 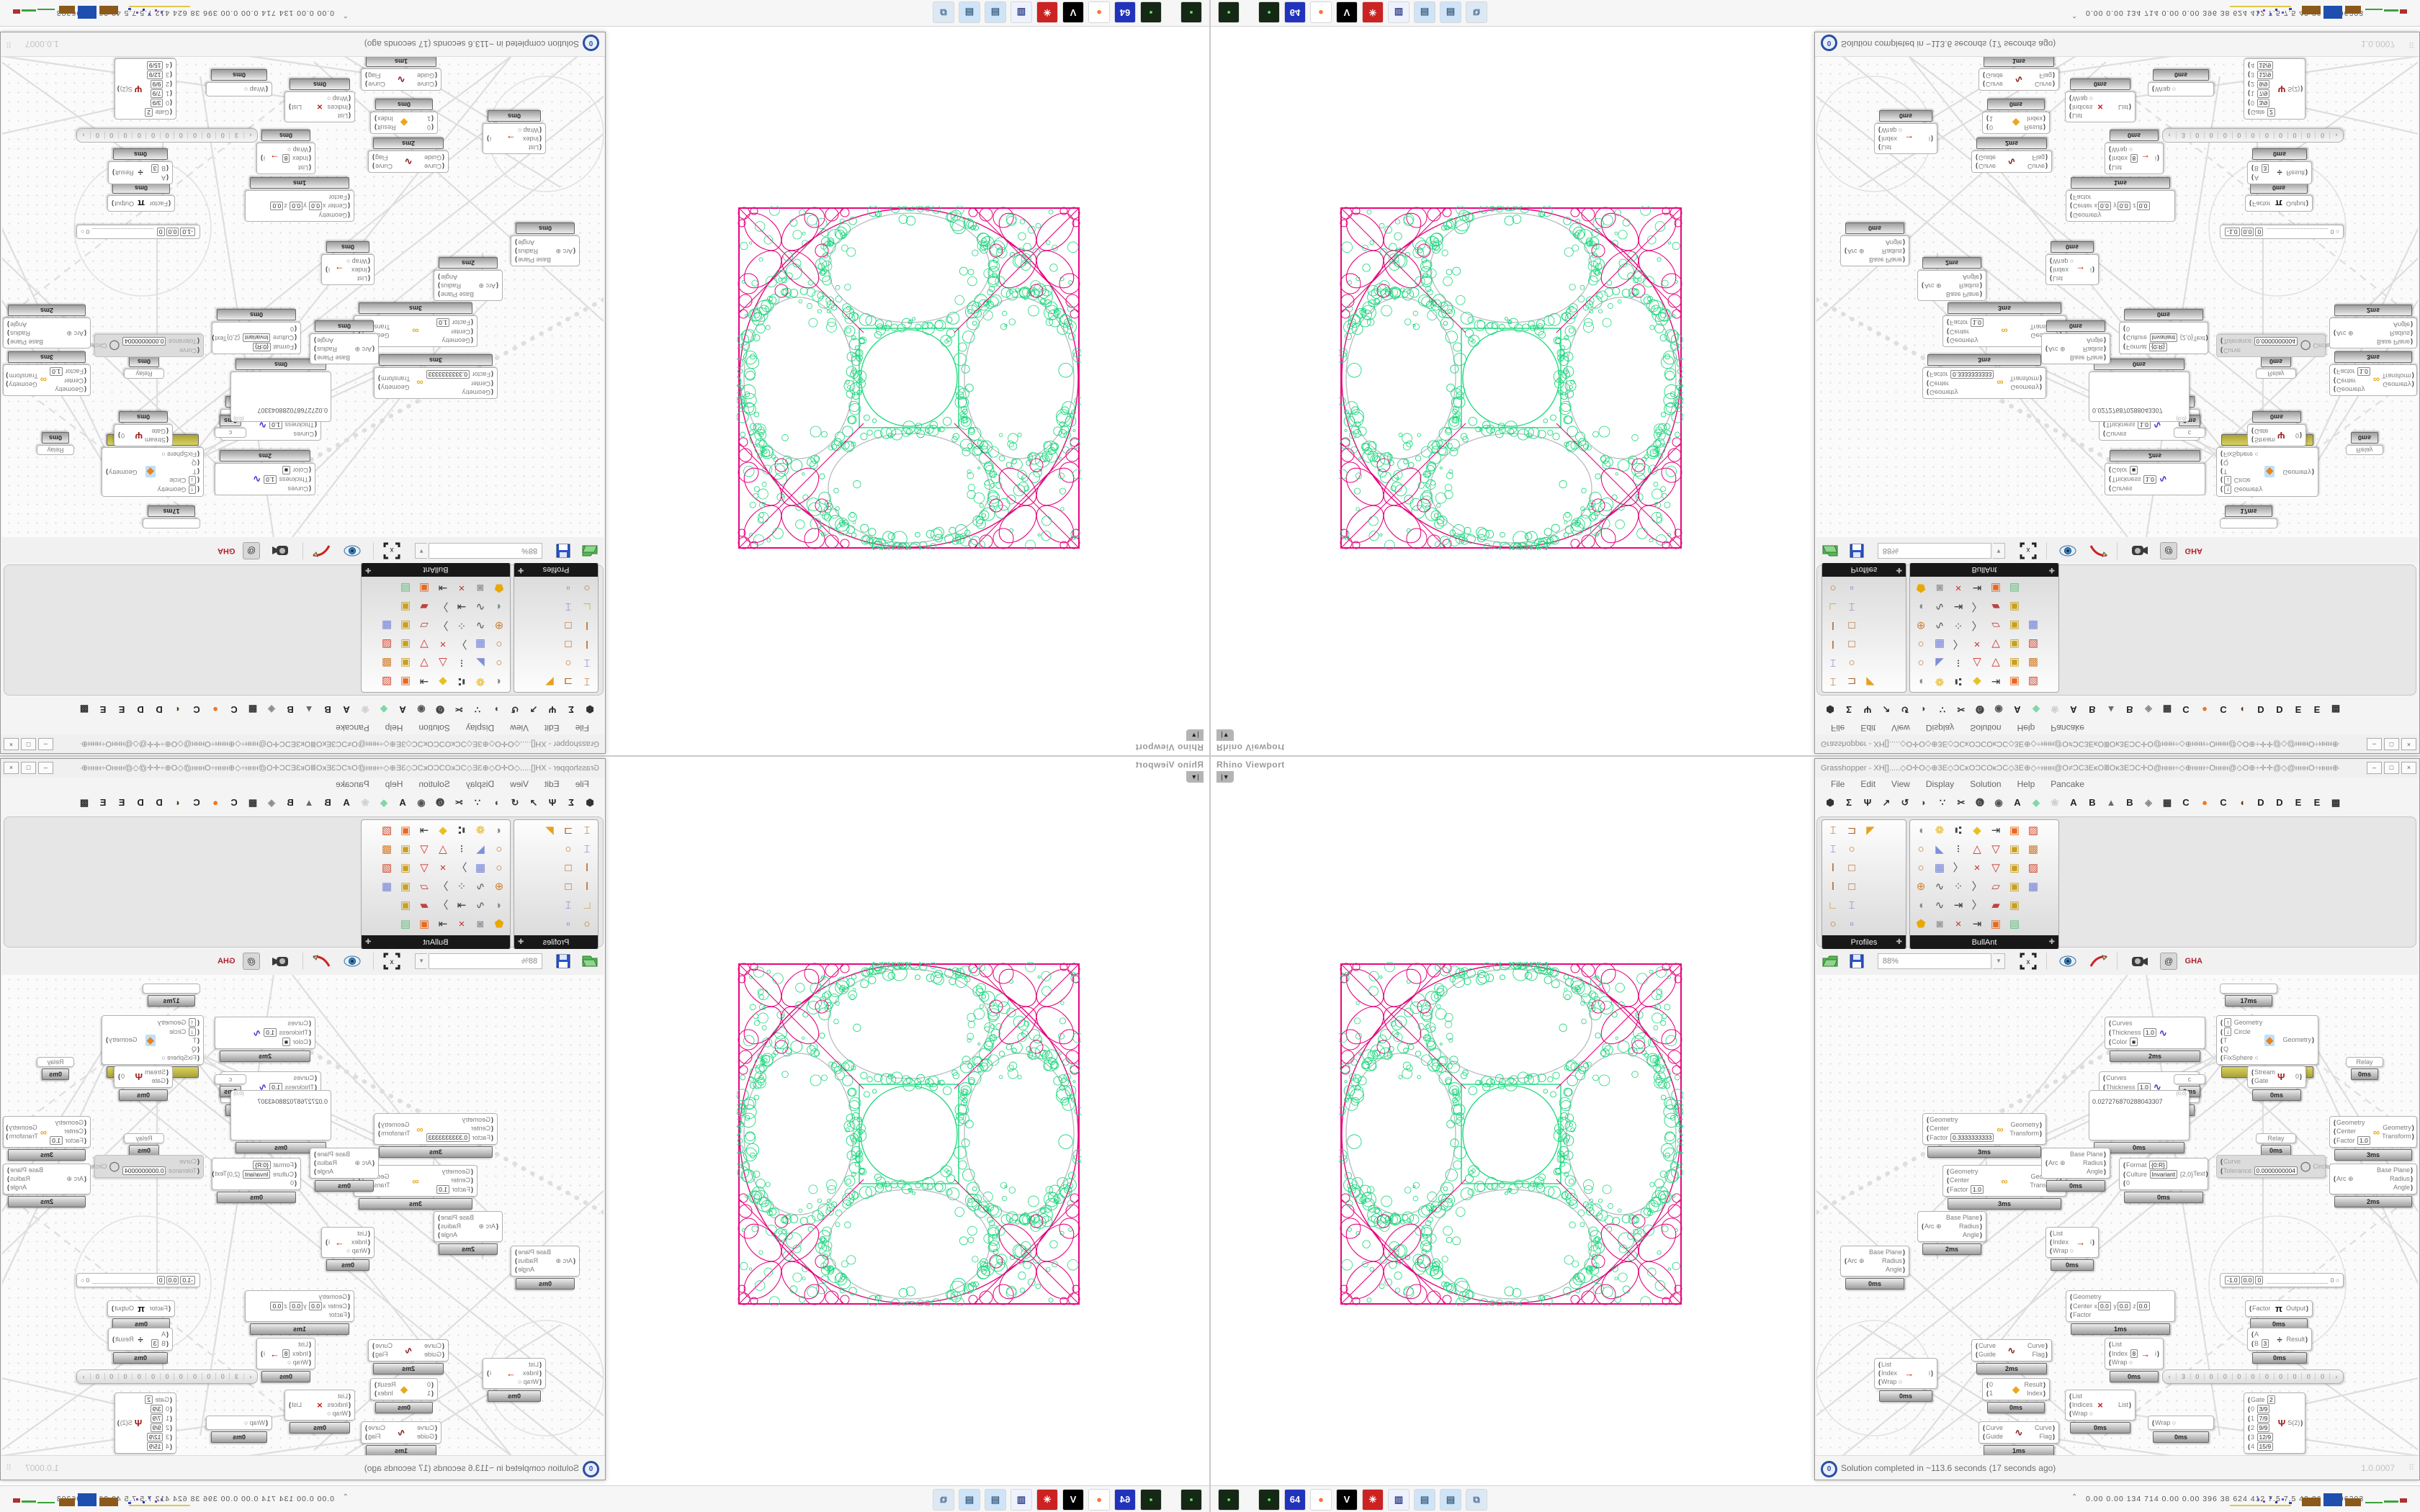 I want to click on open-file-icon, so click(x=1830, y=551).